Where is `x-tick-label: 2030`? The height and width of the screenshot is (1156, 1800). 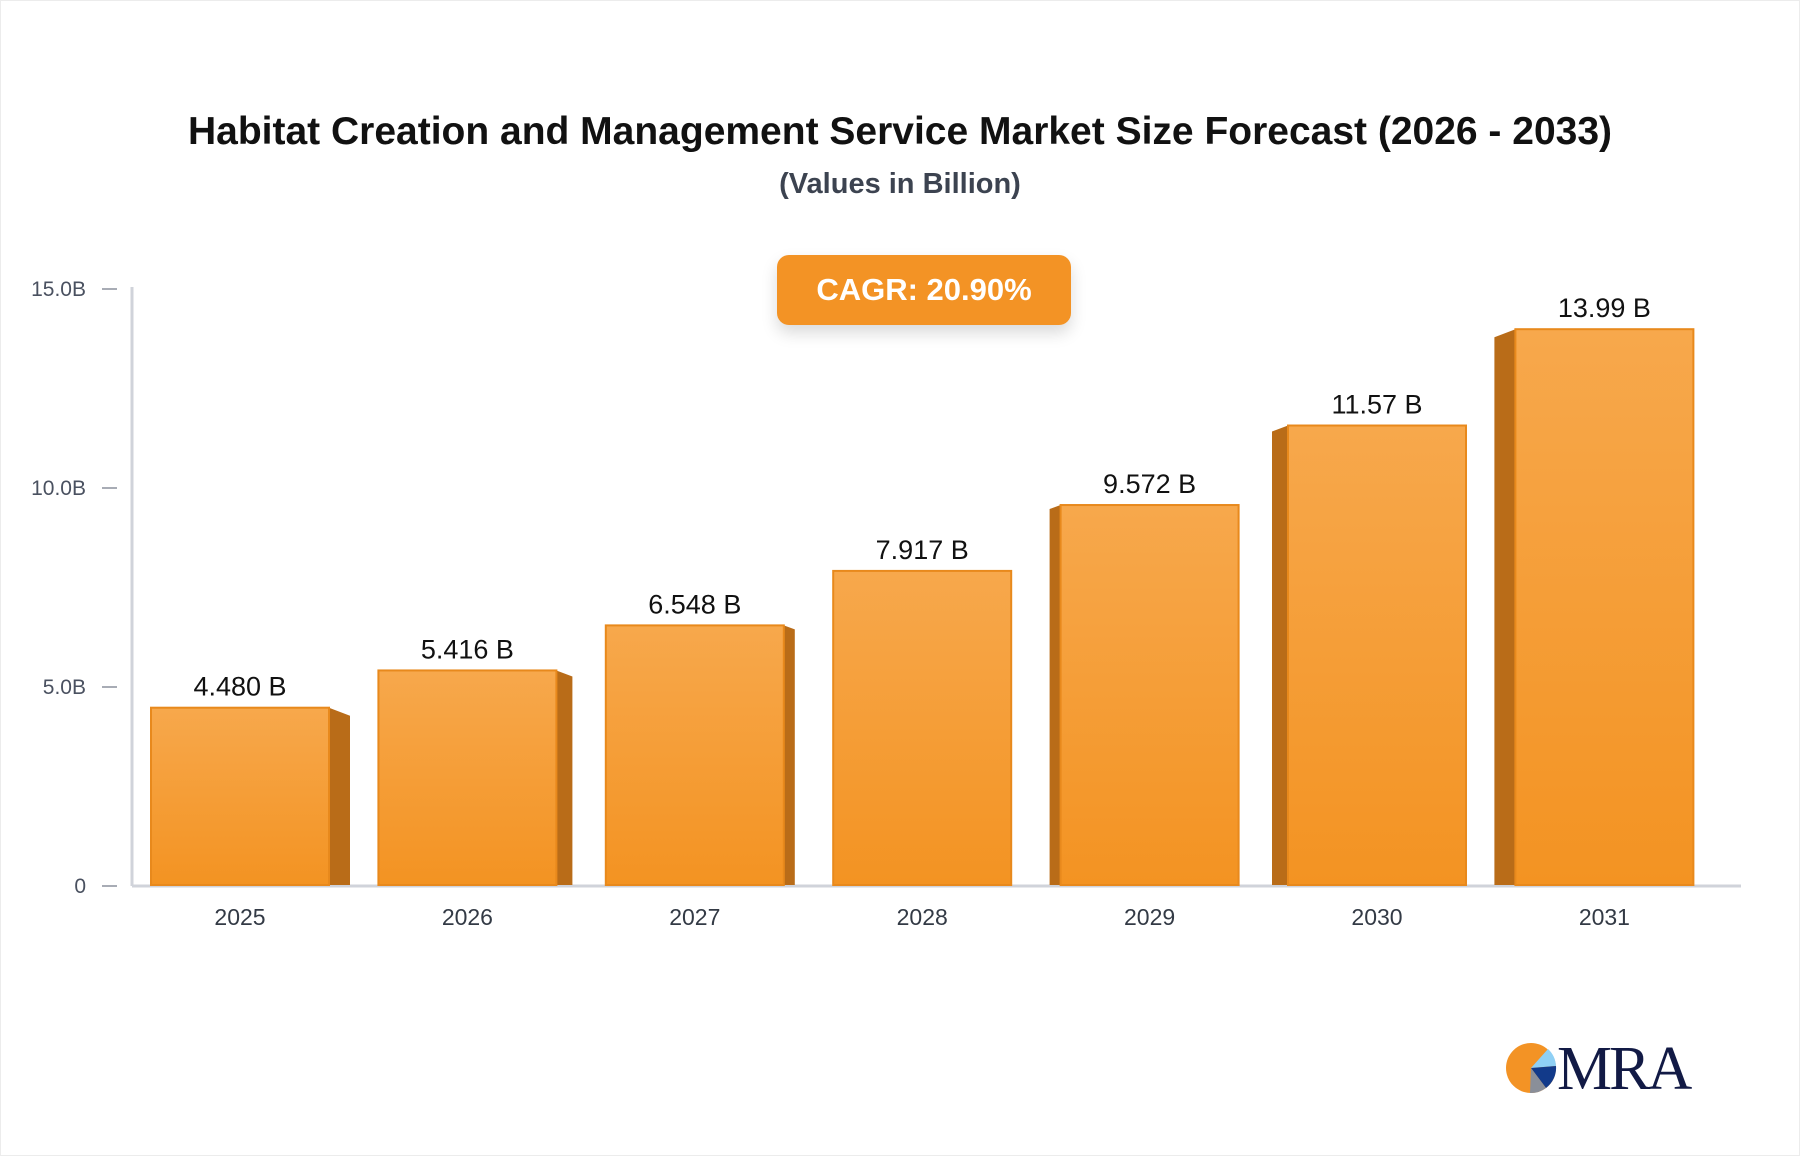 x-tick-label: 2030 is located at coordinates (1376, 917).